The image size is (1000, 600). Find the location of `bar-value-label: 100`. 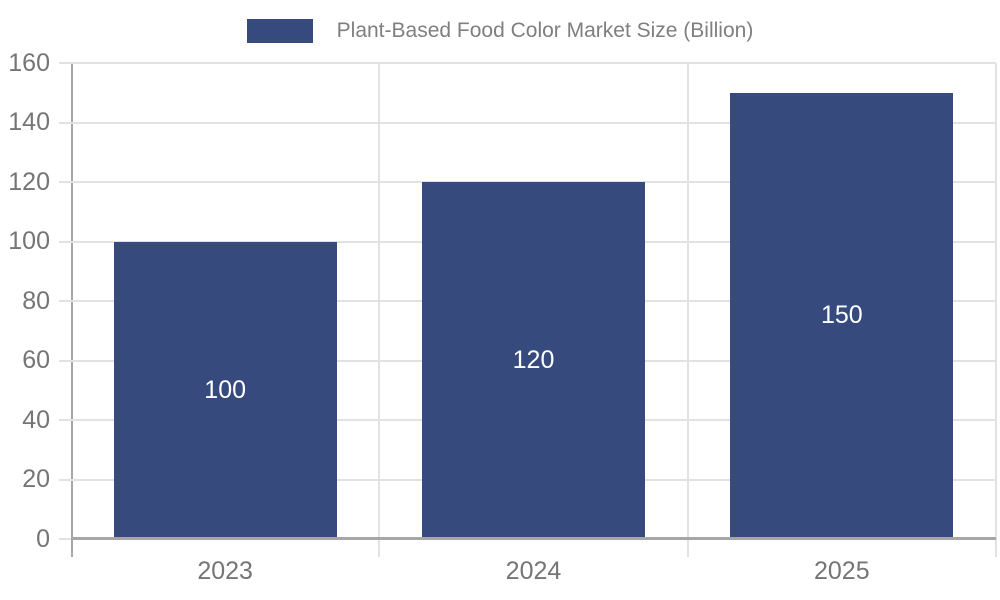

bar-value-label: 100 is located at coordinates (225, 389).